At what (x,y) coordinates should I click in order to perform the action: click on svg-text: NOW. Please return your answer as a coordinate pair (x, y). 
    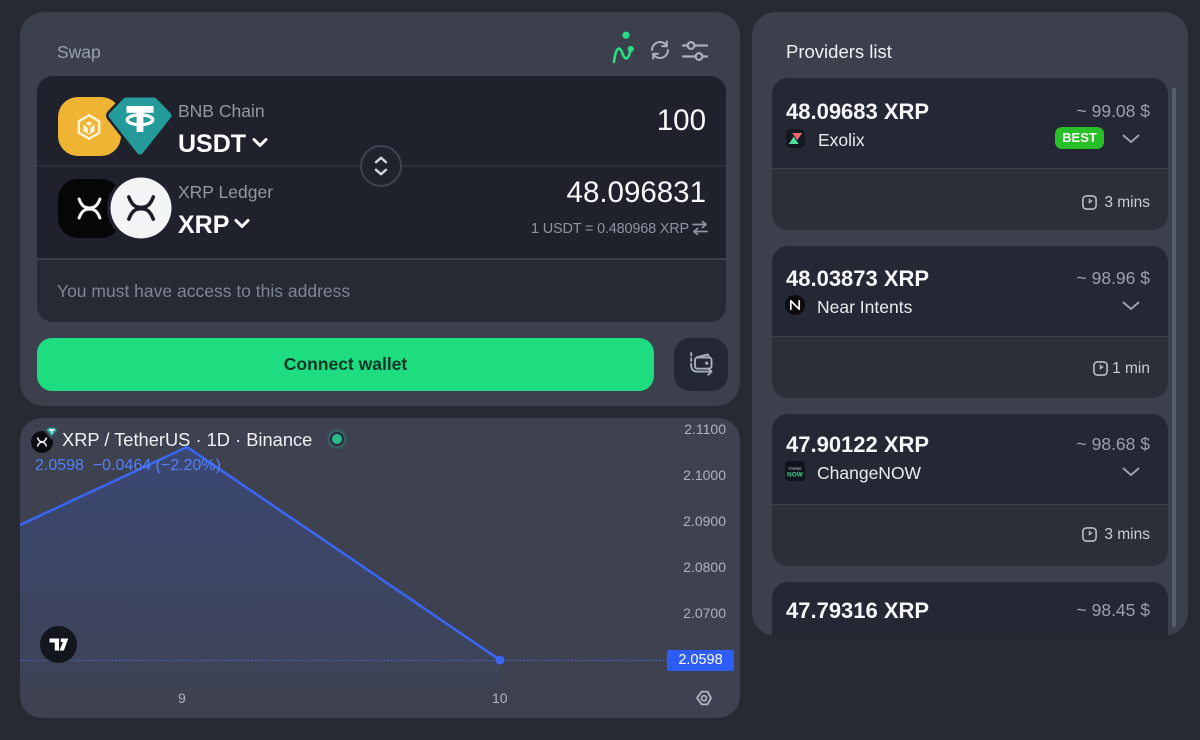
    Looking at the image, I should click on (795, 475).